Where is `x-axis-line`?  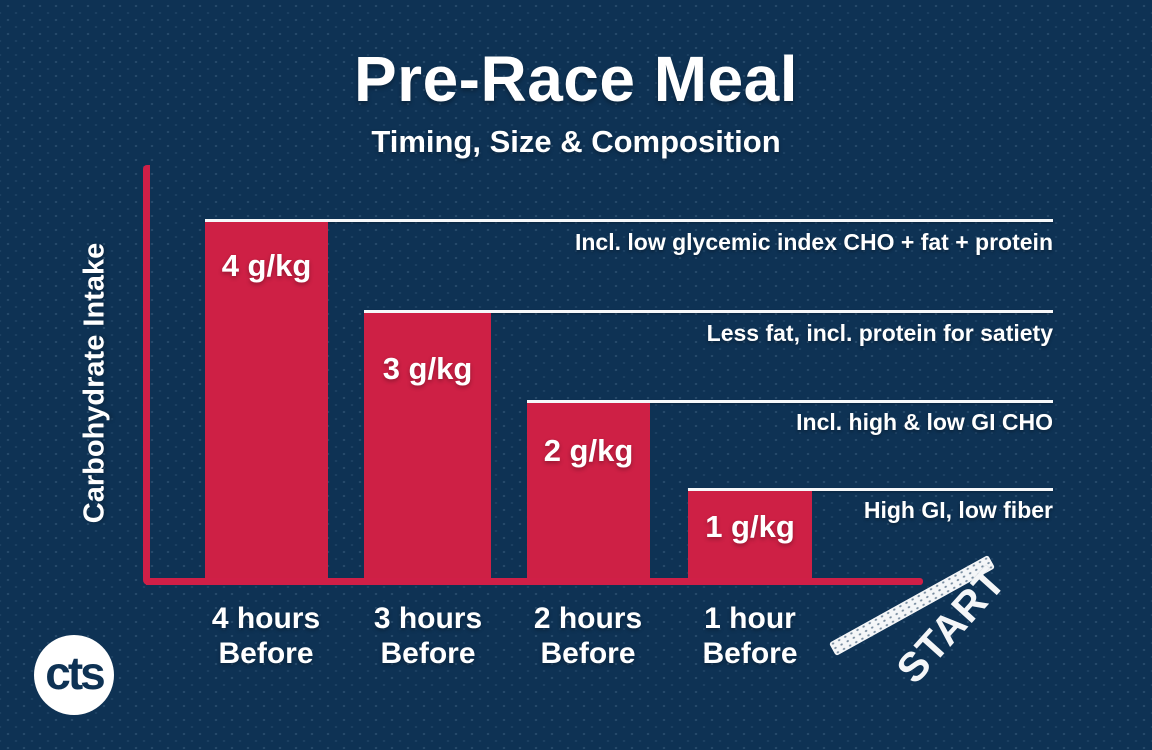 x-axis-line is located at coordinates (534, 581).